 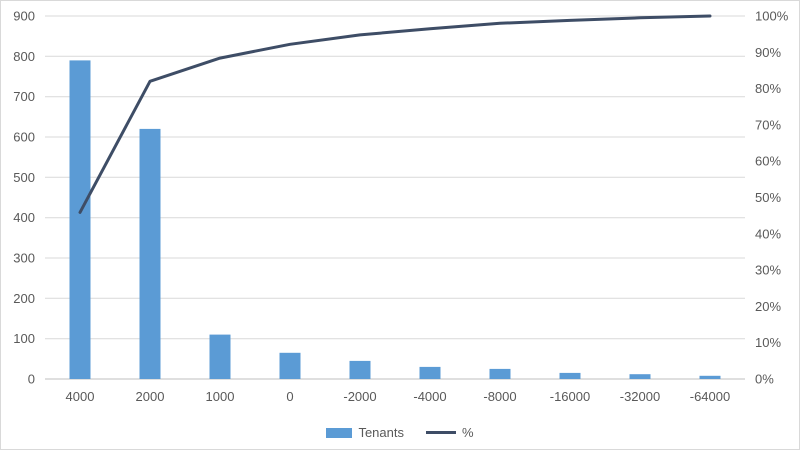 I want to click on left-axis-tick-label: 100, so click(x=24, y=338).